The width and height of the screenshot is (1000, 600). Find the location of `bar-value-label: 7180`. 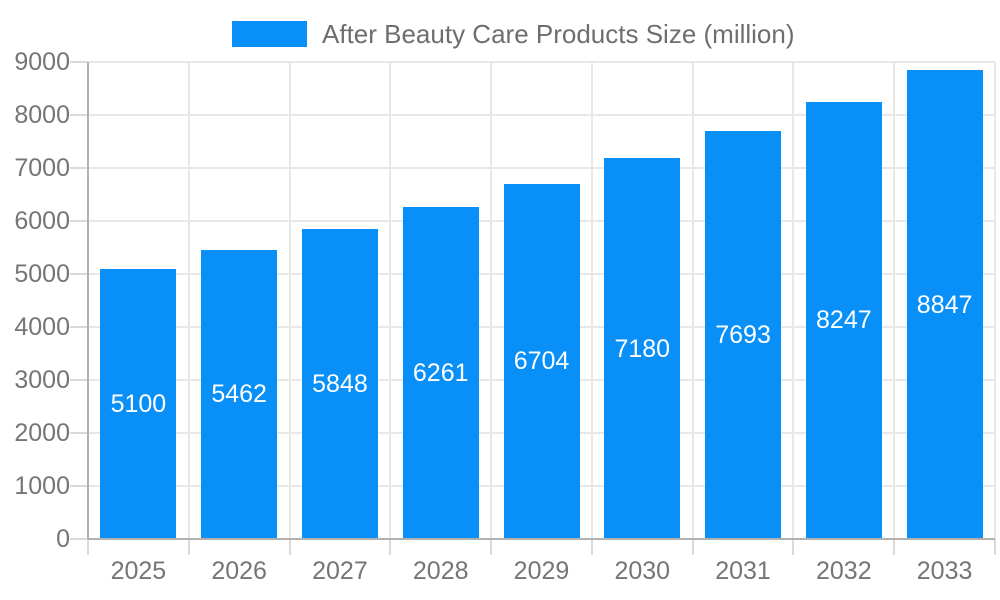

bar-value-label: 7180 is located at coordinates (642, 348).